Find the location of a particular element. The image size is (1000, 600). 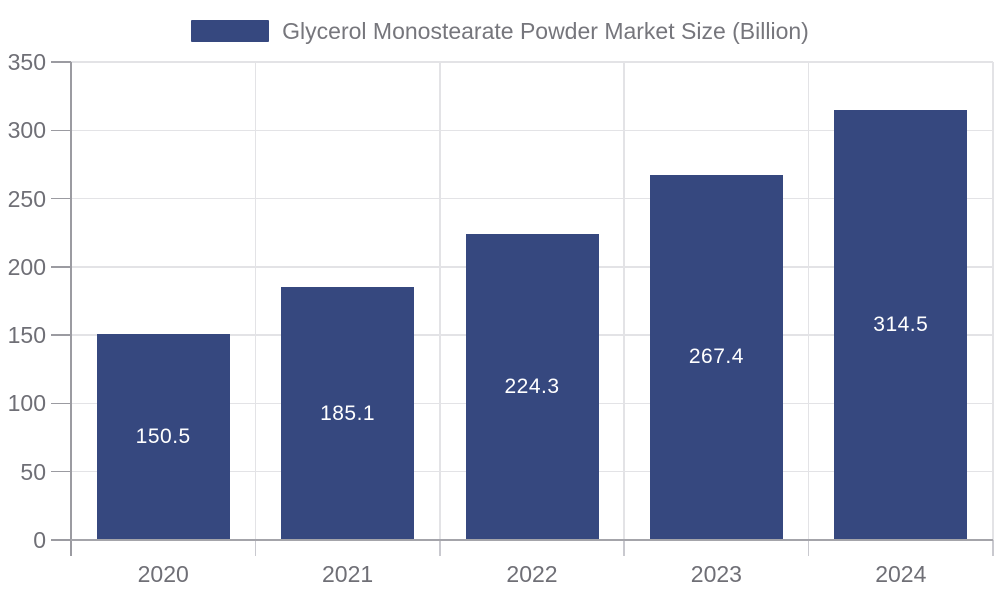

y-axis-line is located at coordinates (71, 309).